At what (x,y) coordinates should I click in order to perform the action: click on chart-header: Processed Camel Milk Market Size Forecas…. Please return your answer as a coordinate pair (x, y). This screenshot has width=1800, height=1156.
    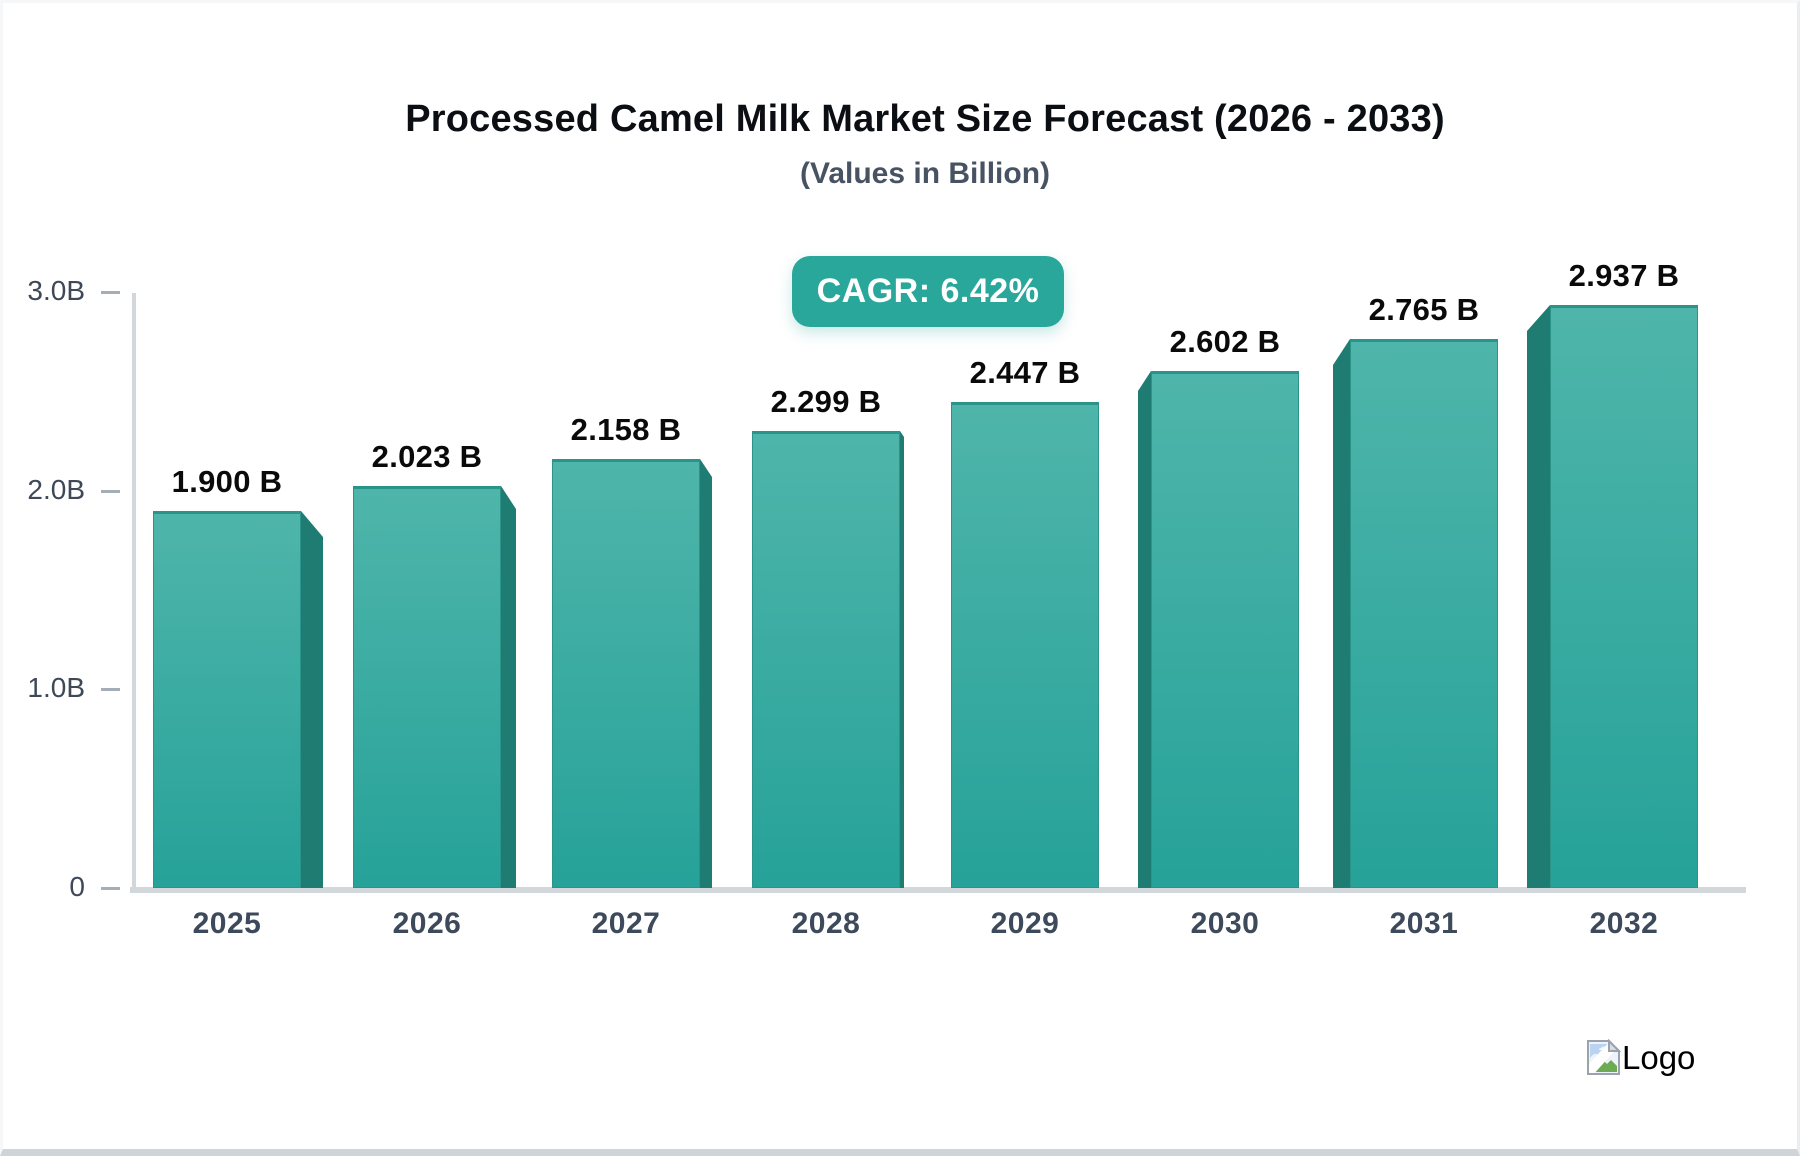
    Looking at the image, I should click on (925, 144).